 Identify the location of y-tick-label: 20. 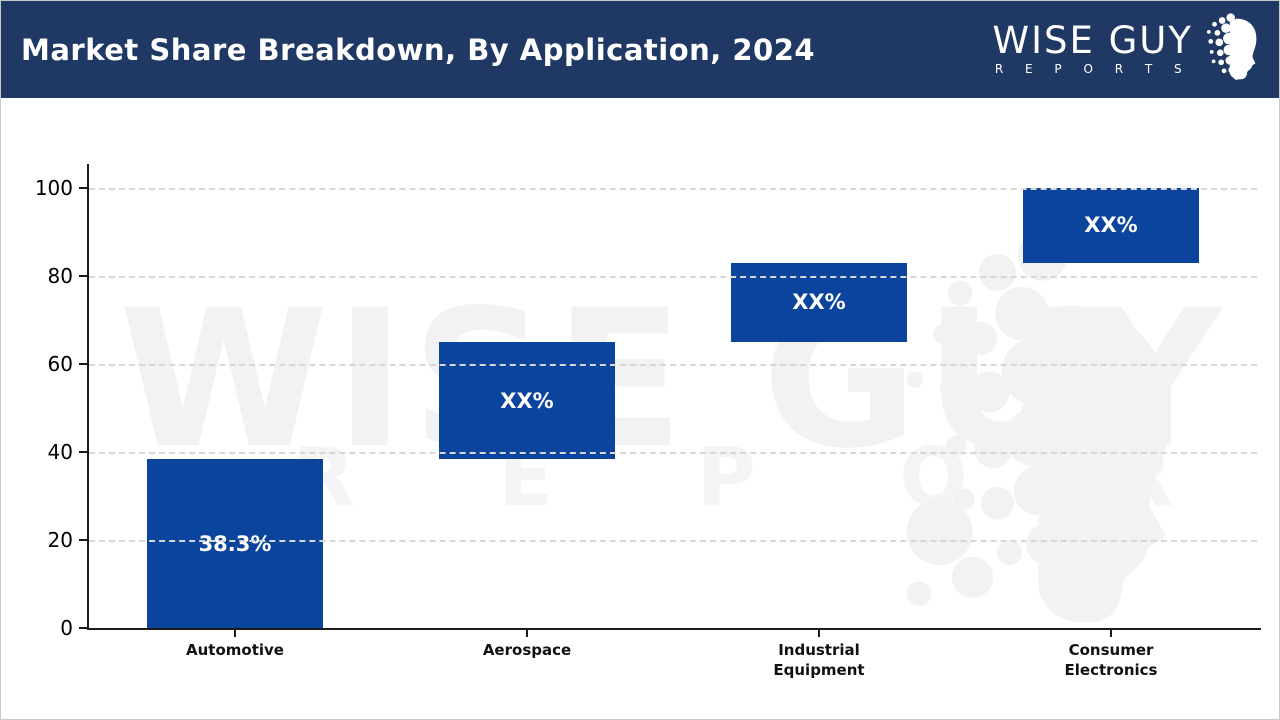
(60, 540).